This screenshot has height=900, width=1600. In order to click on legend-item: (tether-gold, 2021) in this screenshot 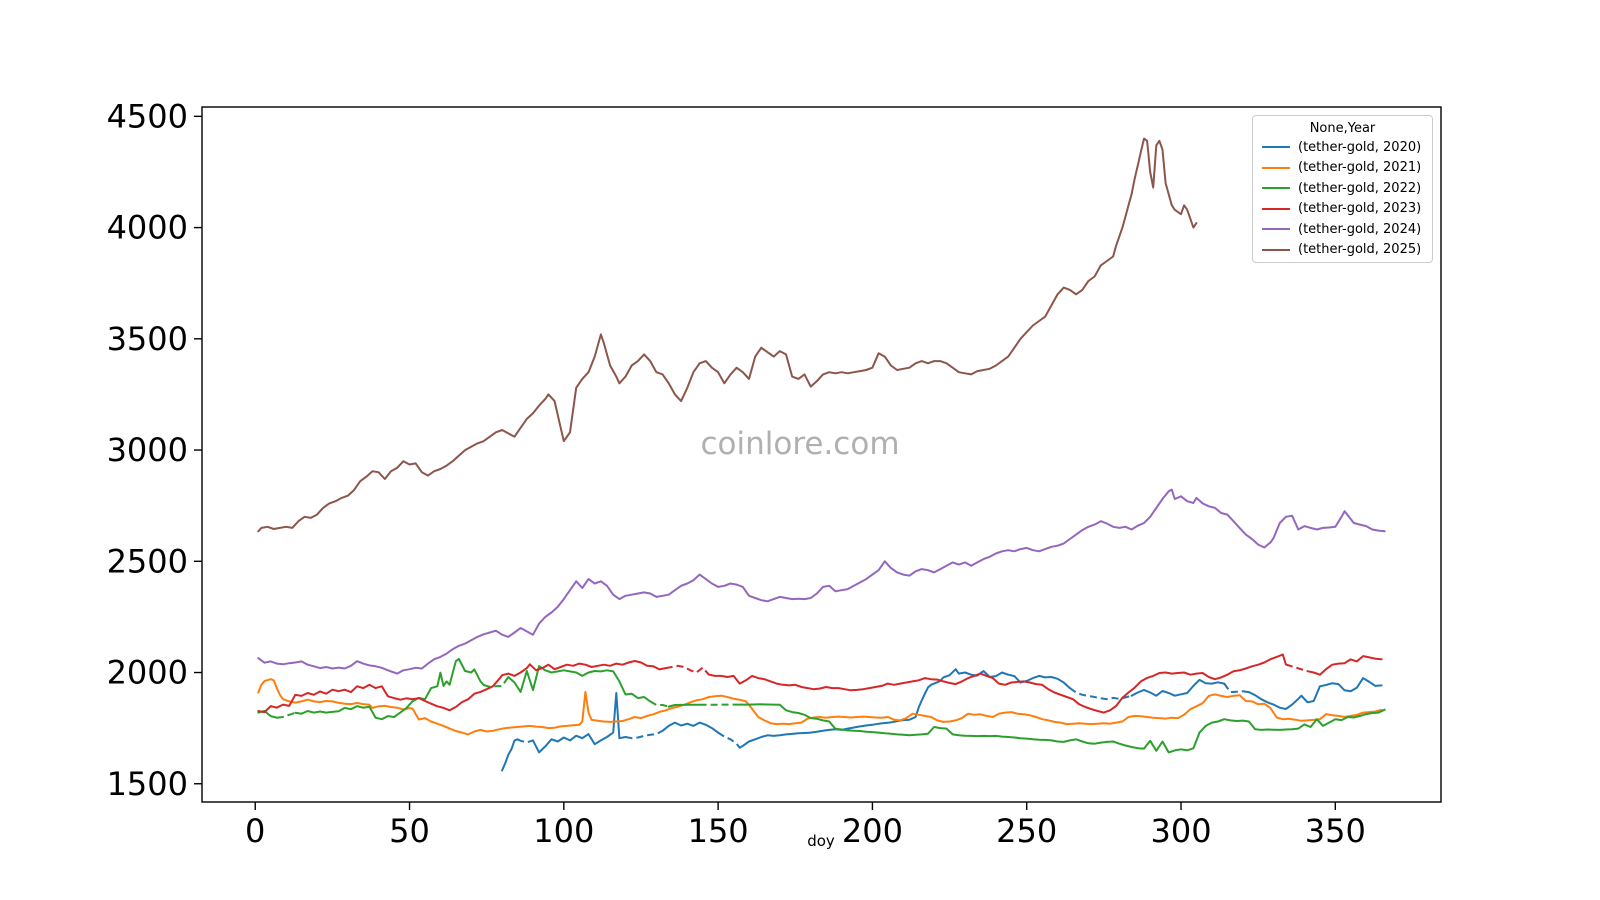, I will do `click(1342, 168)`.